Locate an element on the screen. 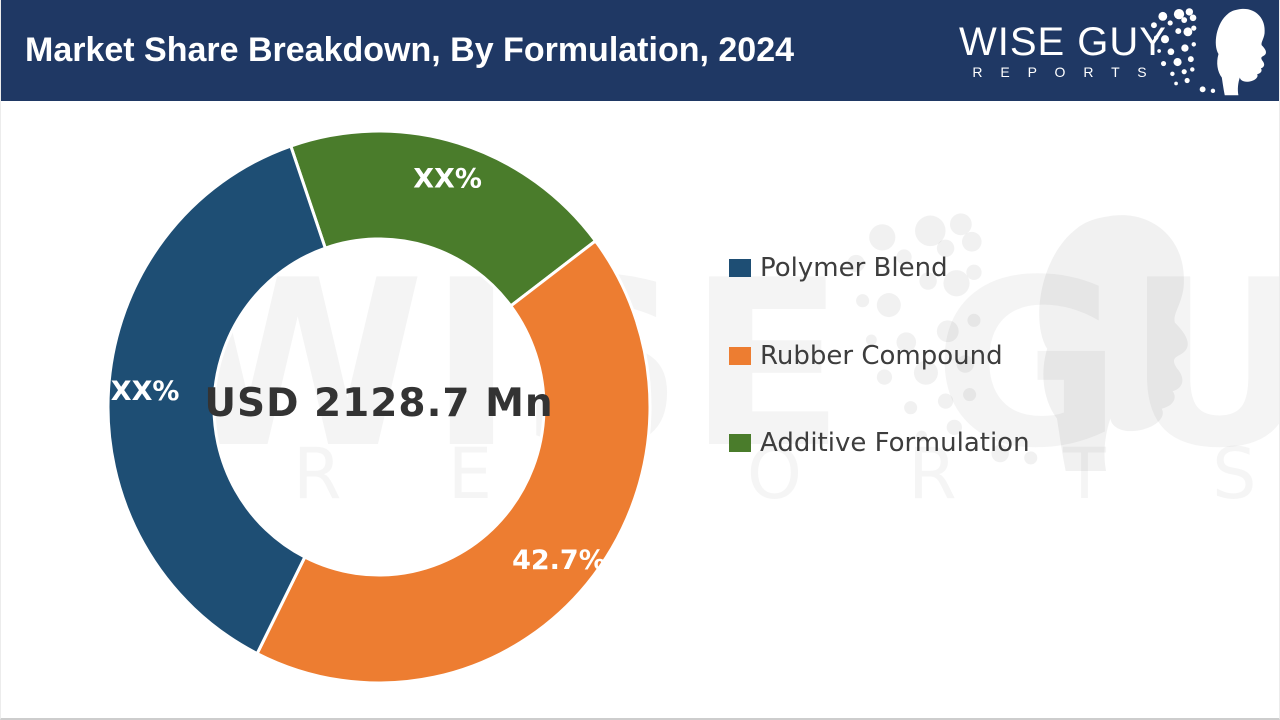  legend-item-additive-formulation: Additive Formulation is located at coordinates (879, 443).